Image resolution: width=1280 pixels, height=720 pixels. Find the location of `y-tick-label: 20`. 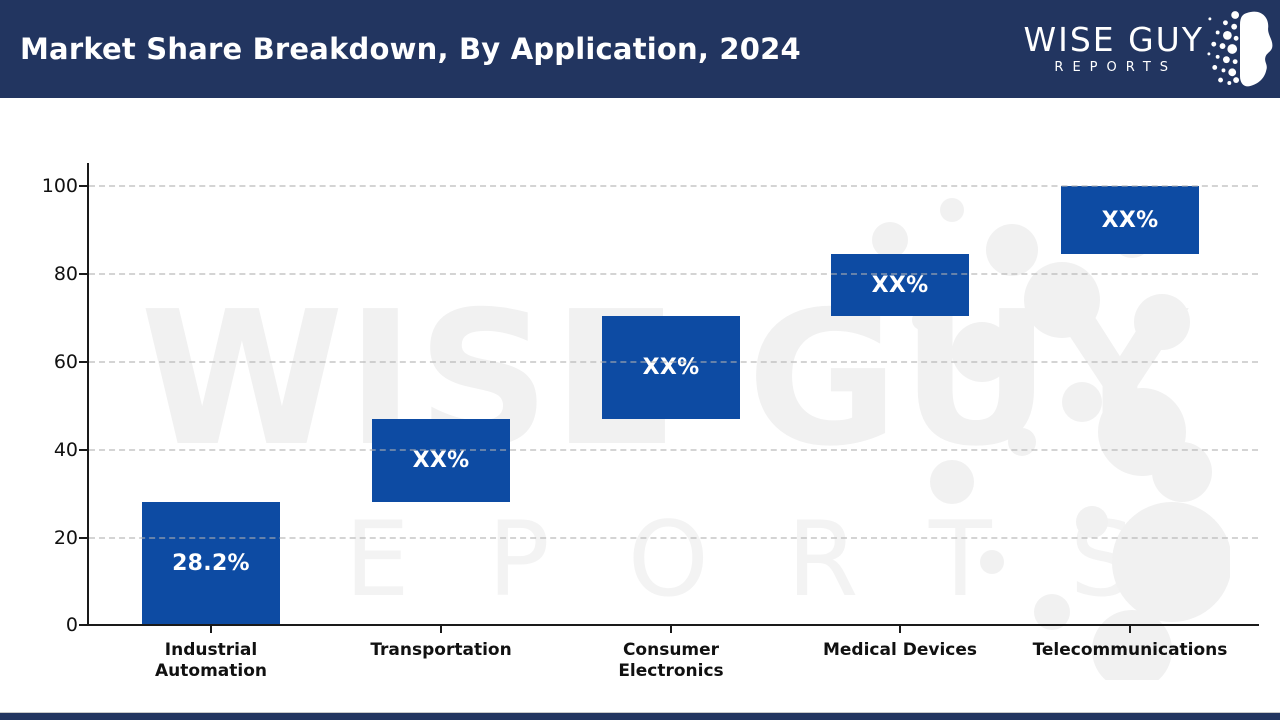

y-tick-label: 20 is located at coordinates (65, 537).